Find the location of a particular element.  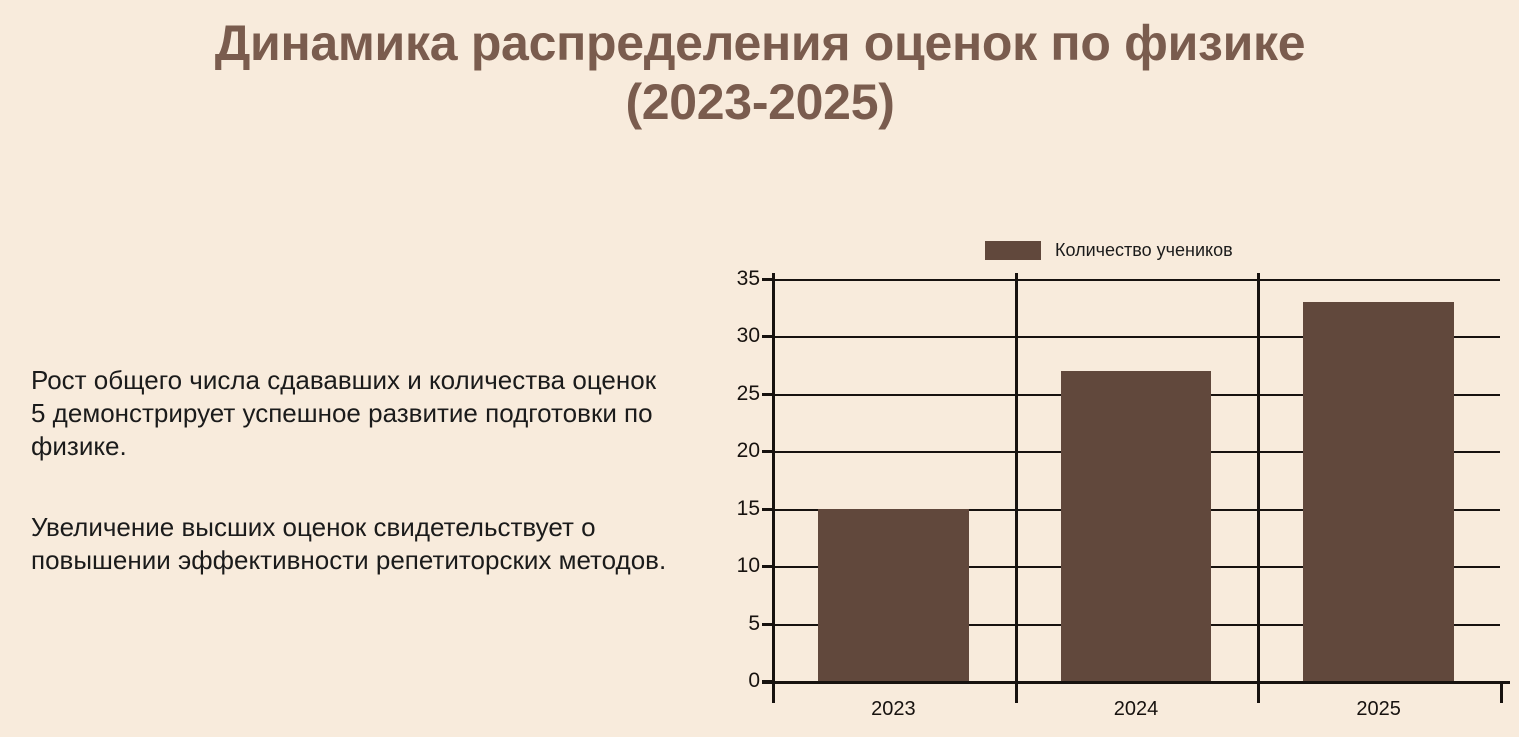

y-axis-line is located at coordinates (773, 482).